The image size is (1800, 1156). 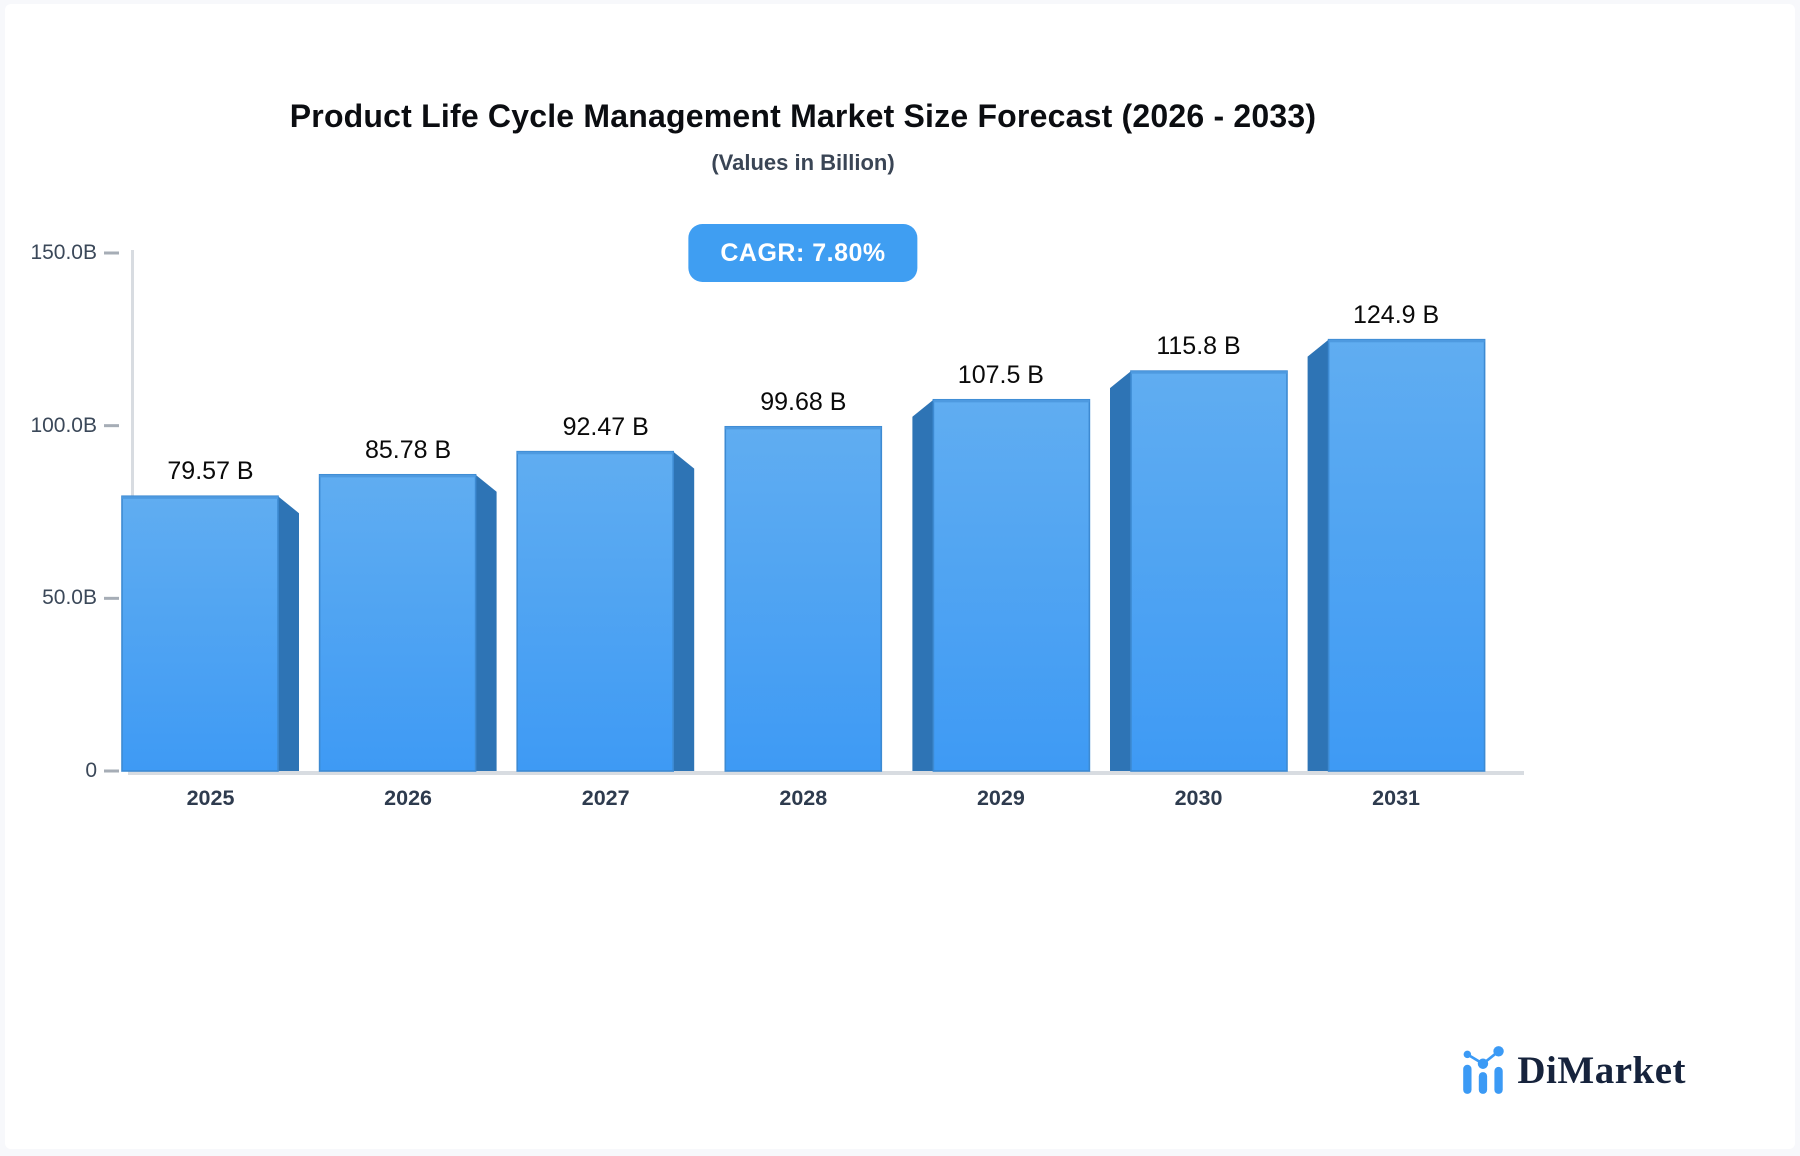 What do you see at coordinates (408, 449) in the screenshot?
I see `bar-value-label: 85.78 B` at bounding box center [408, 449].